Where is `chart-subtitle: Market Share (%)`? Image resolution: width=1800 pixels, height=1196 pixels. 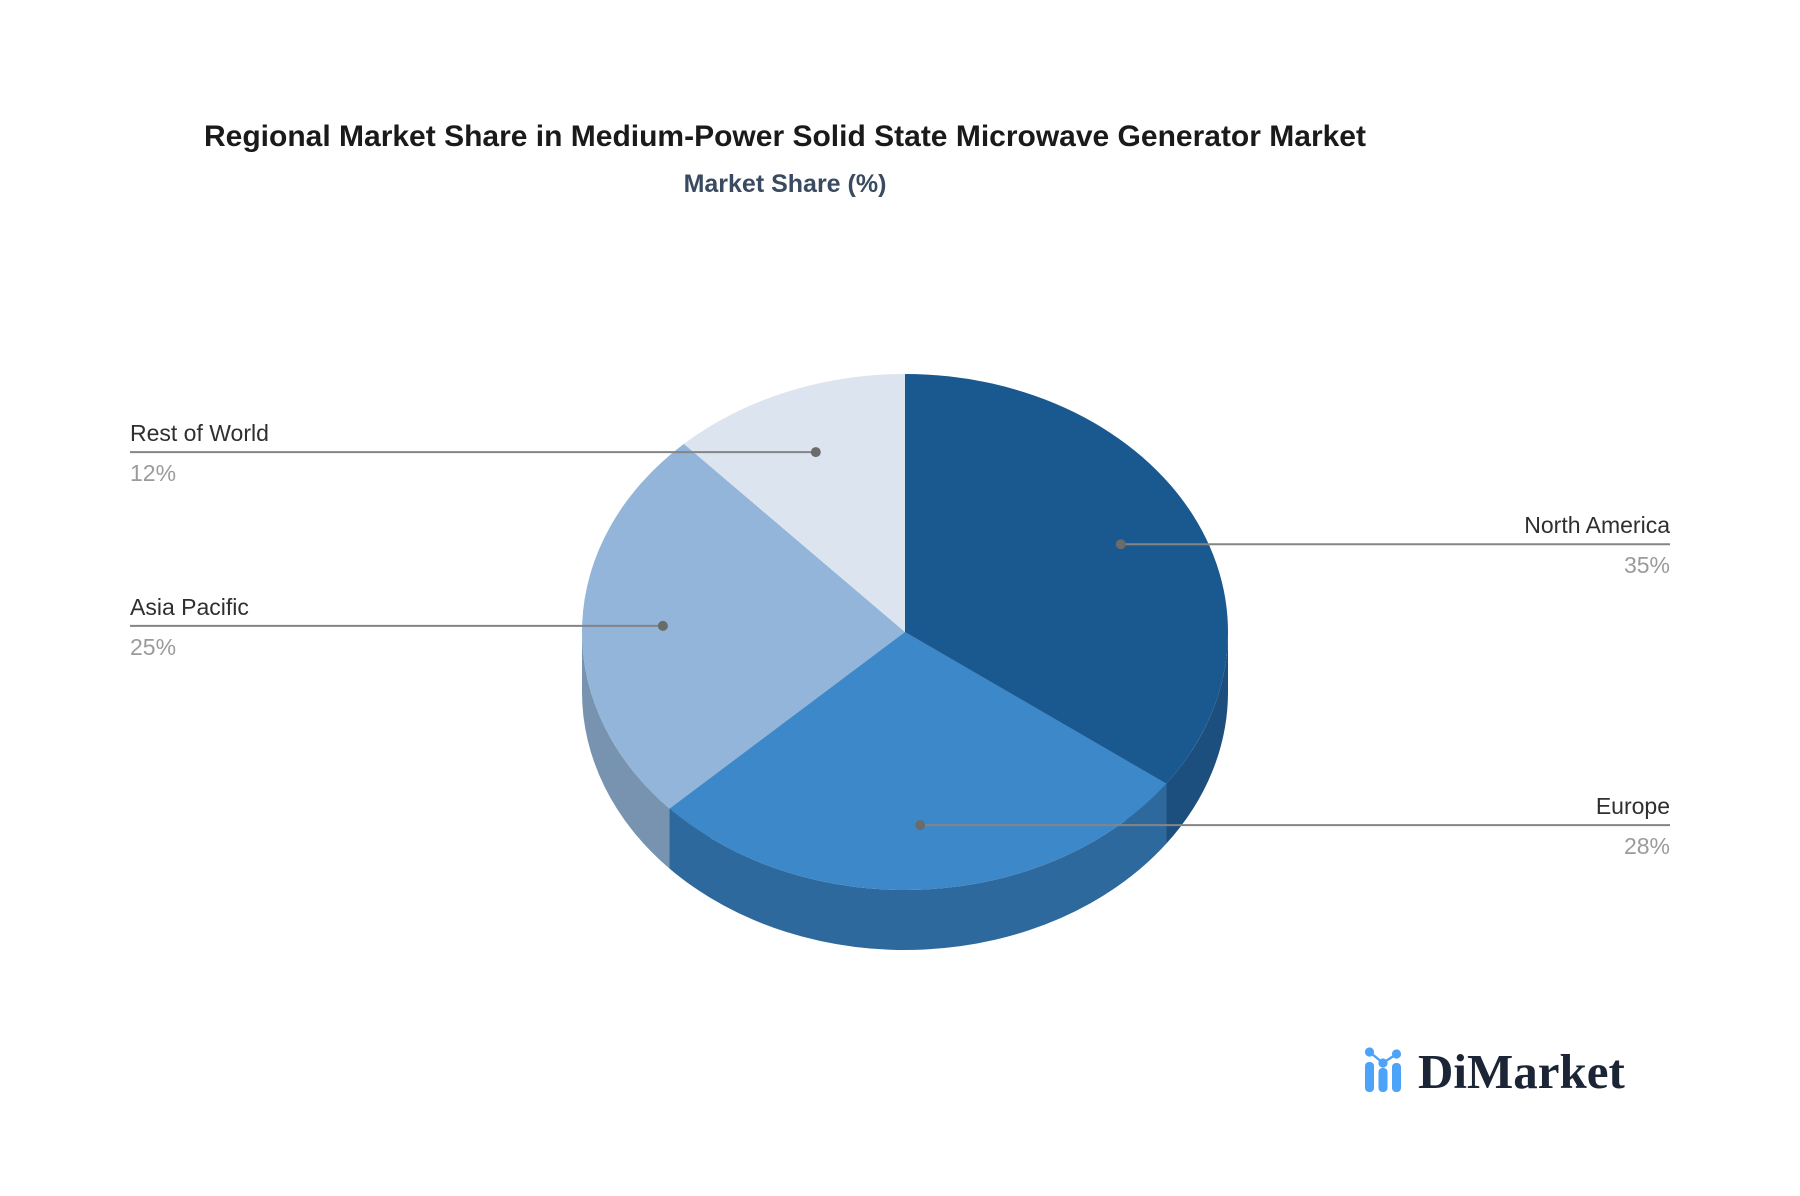
chart-subtitle: Market Share (%) is located at coordinates (785, 184).